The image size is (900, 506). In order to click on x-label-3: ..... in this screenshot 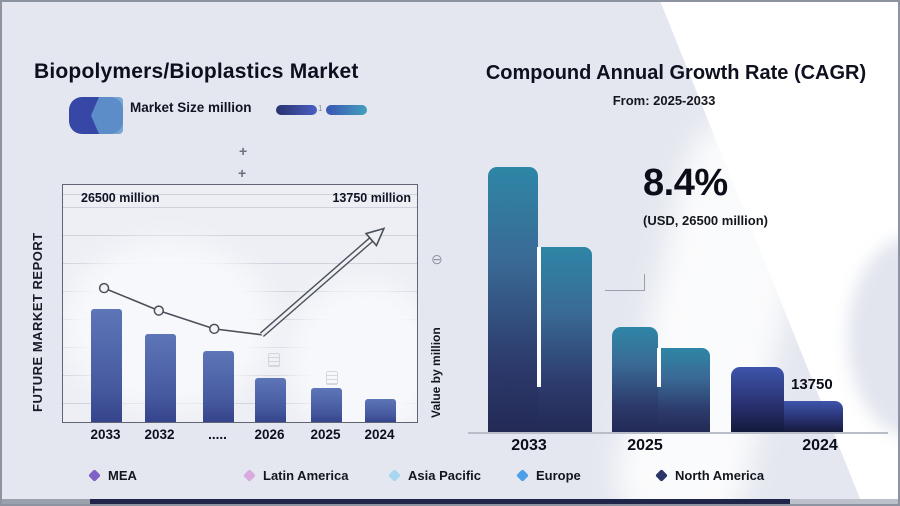, I will do `click(217, 434)`.